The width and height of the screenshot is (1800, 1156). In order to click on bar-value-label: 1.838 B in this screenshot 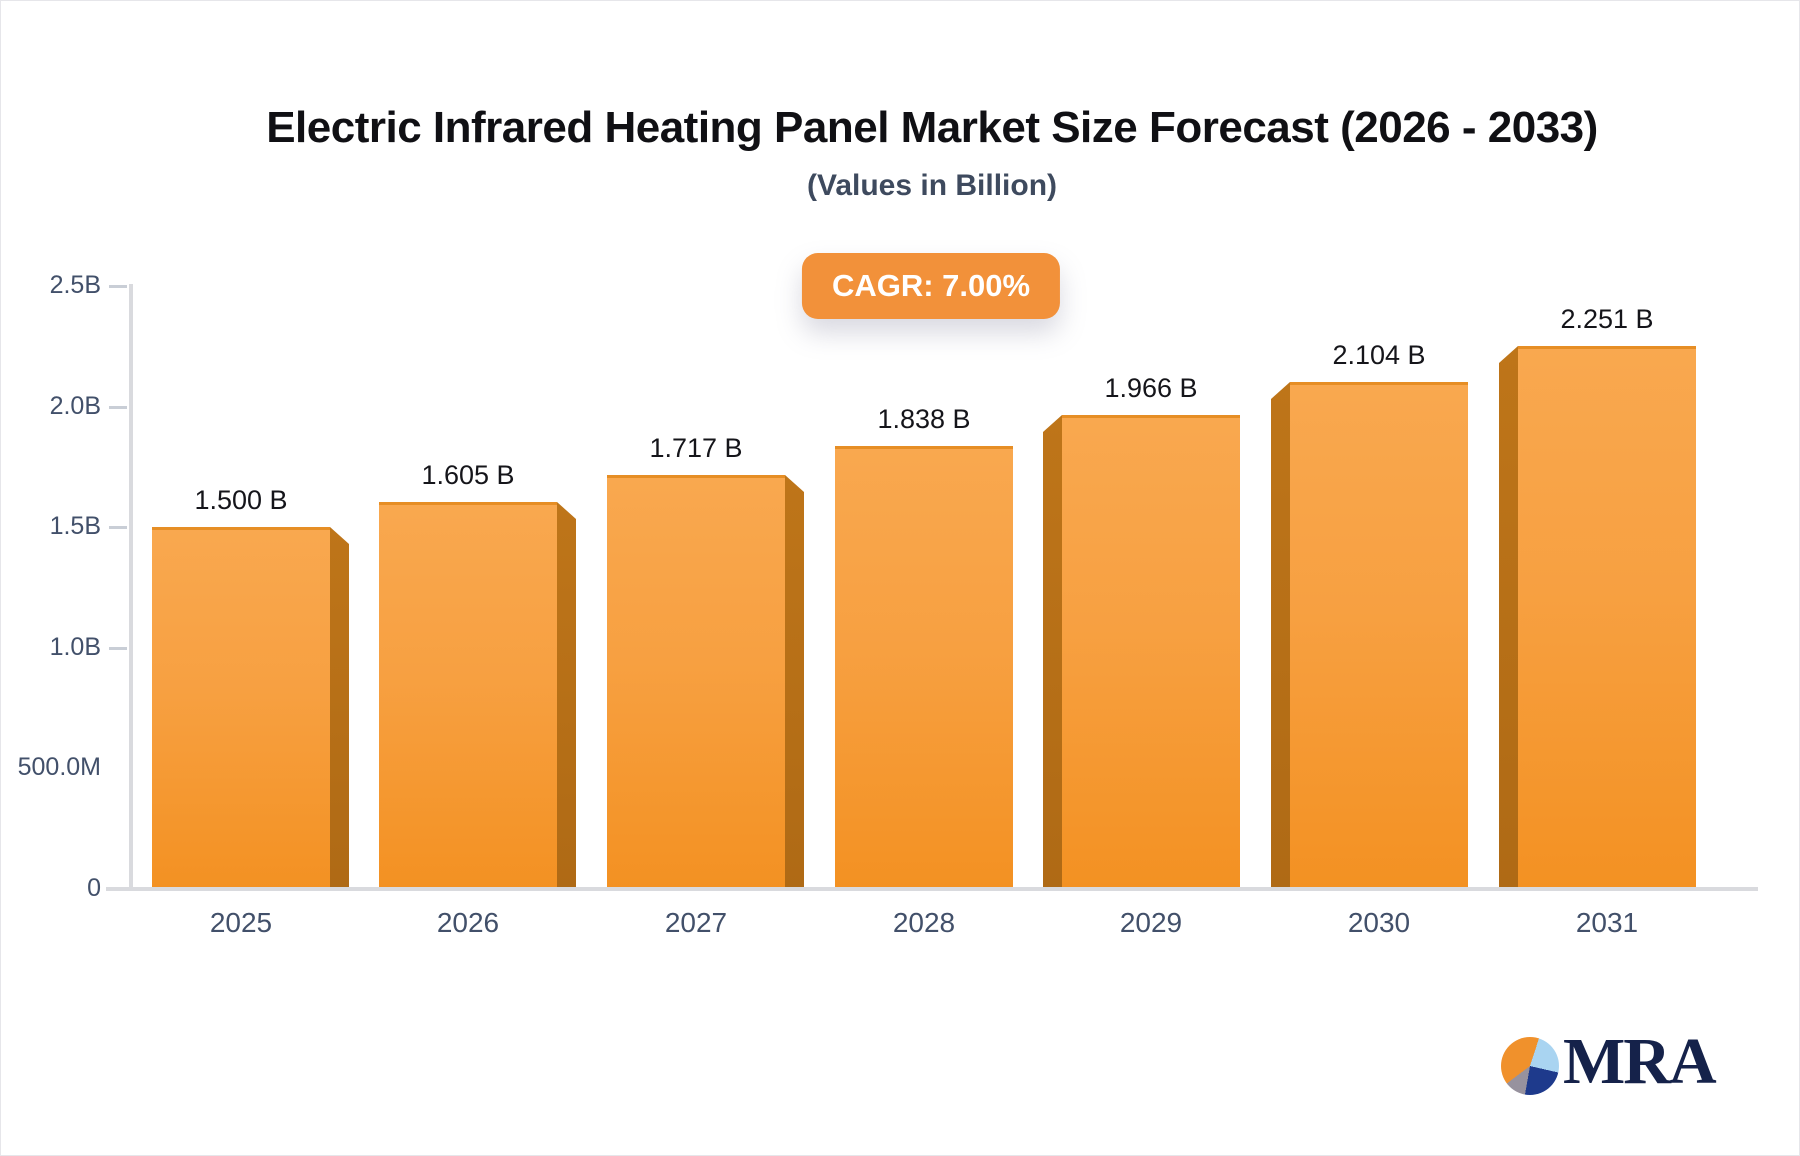, I will do `click(924, 419)`.